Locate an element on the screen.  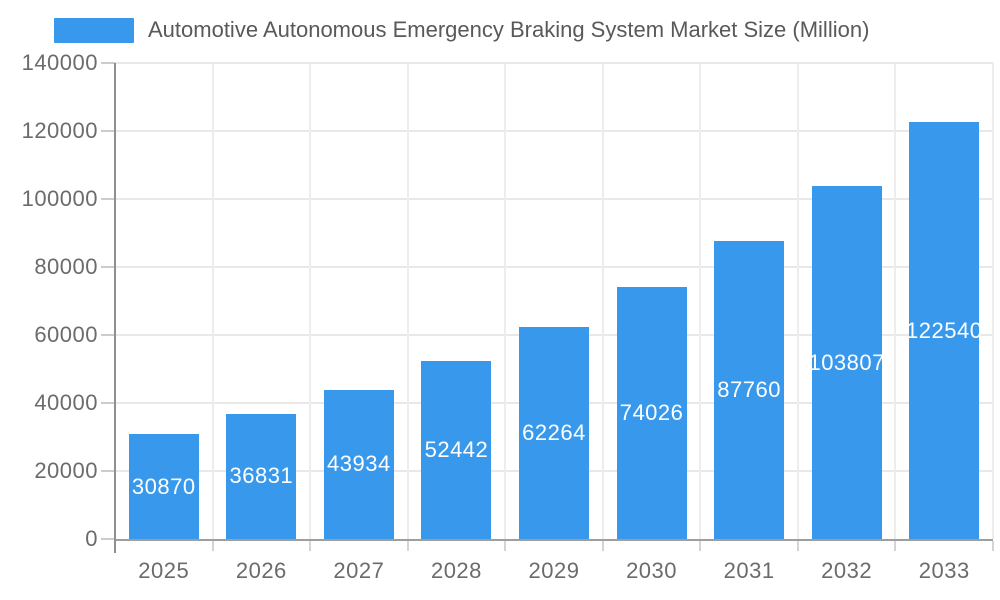
x-axis-label: 2033 is located at coordinates (944, 570).